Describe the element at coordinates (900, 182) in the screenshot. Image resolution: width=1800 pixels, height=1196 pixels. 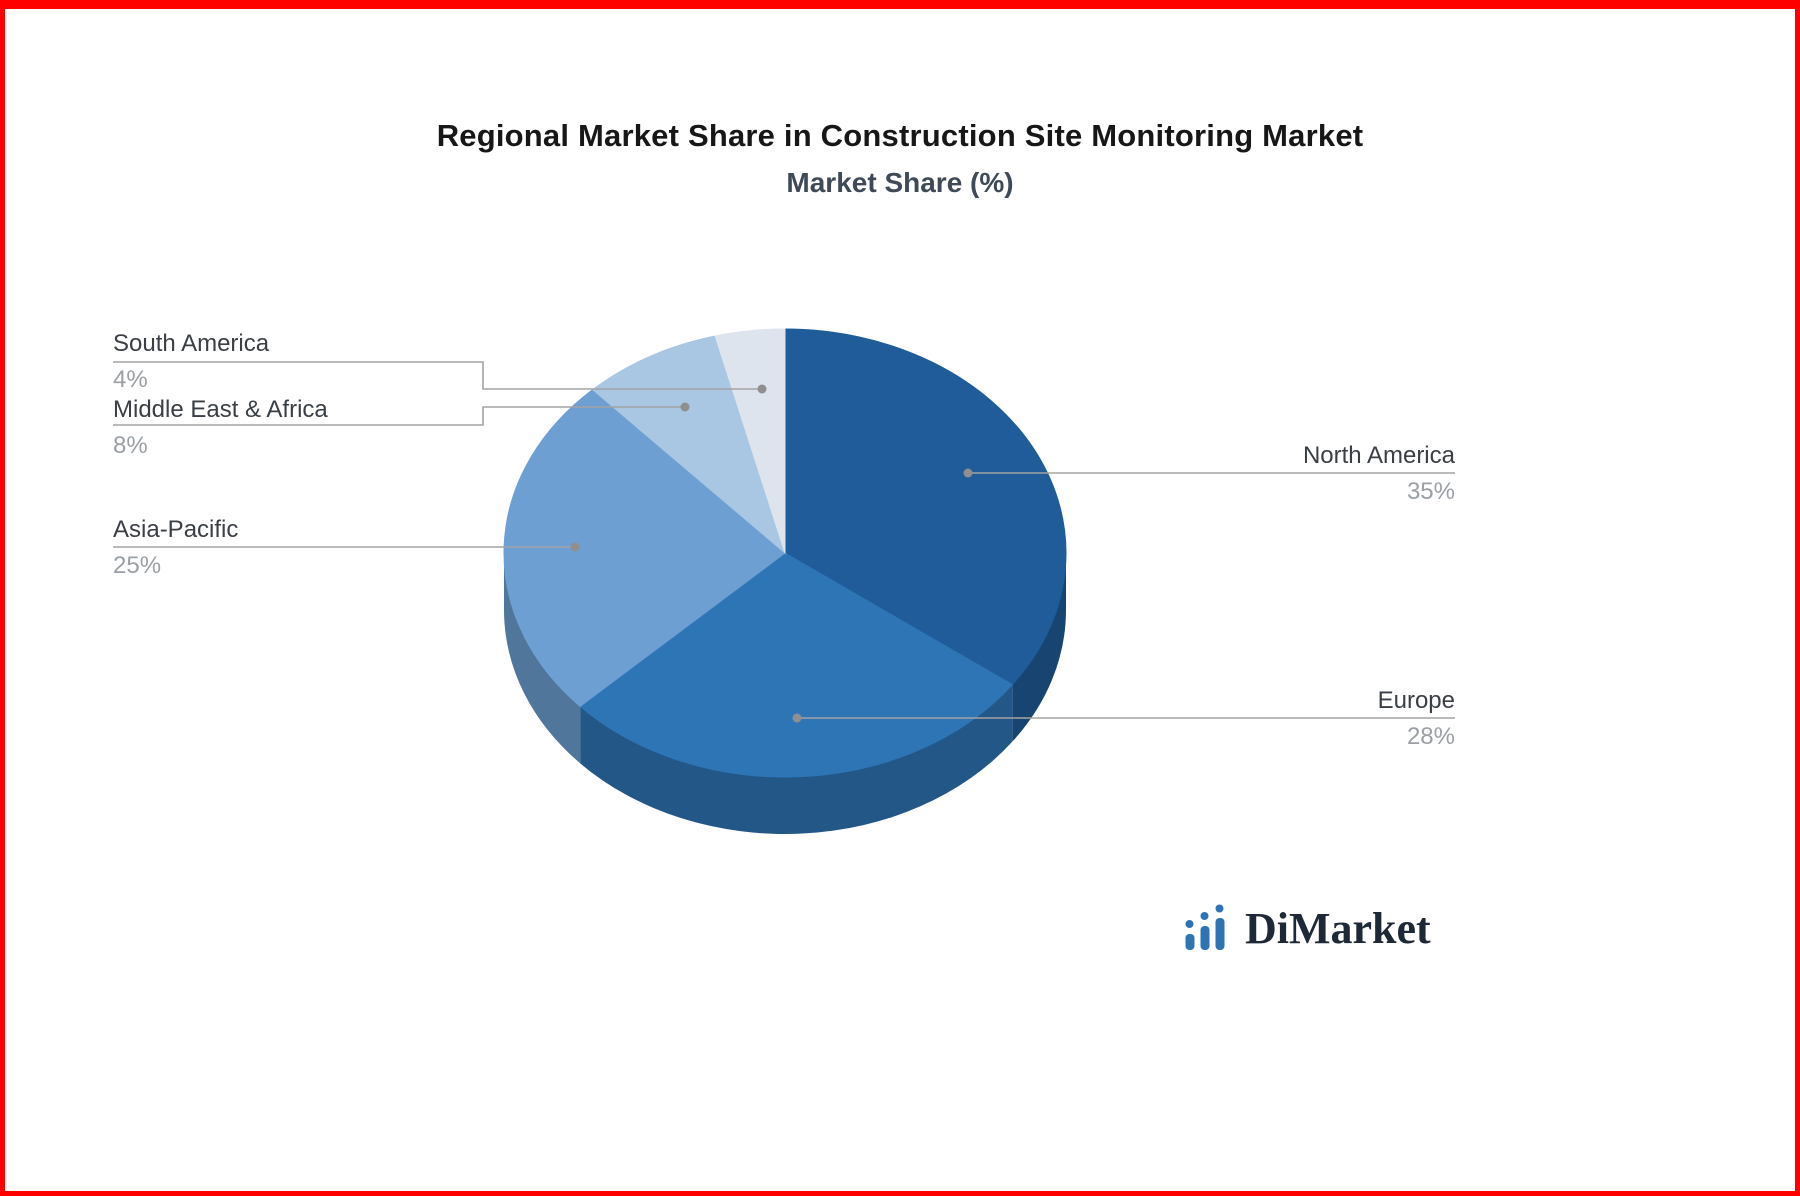
I see `chart-subtitle: Market Share (%)` at that location.